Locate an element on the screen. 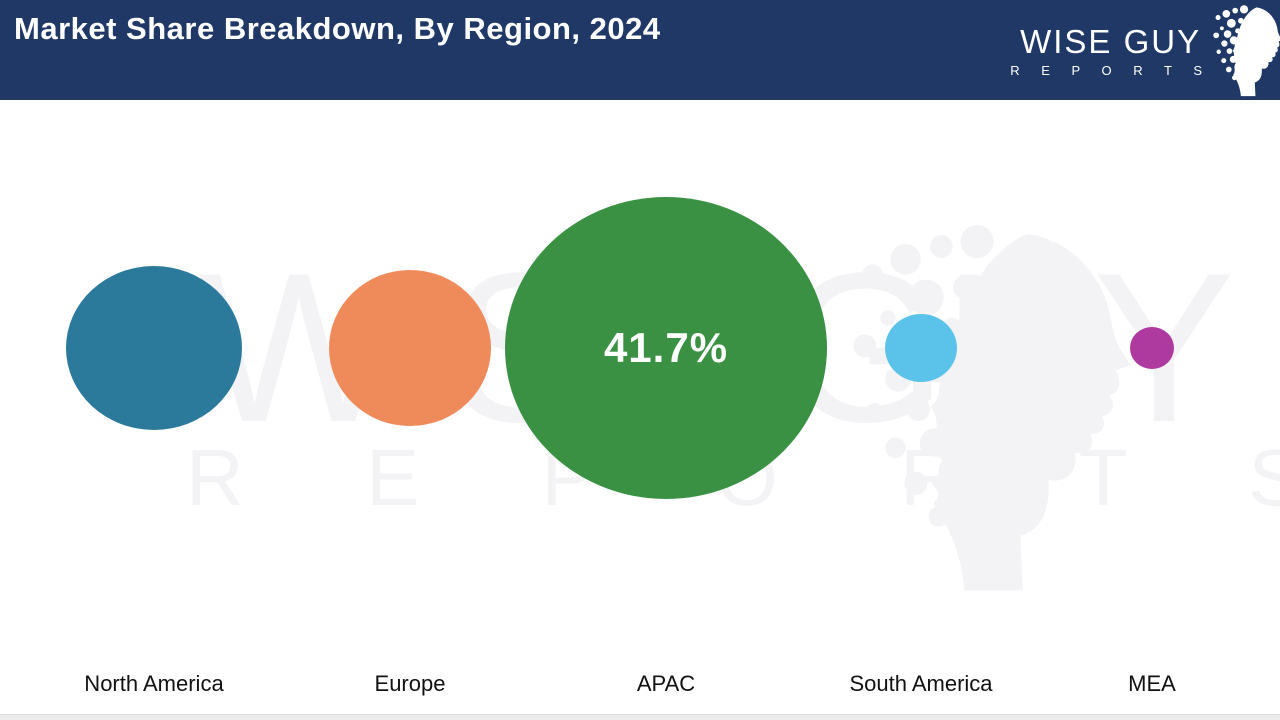  bubble-mea is located at coordinates (1152, 348).